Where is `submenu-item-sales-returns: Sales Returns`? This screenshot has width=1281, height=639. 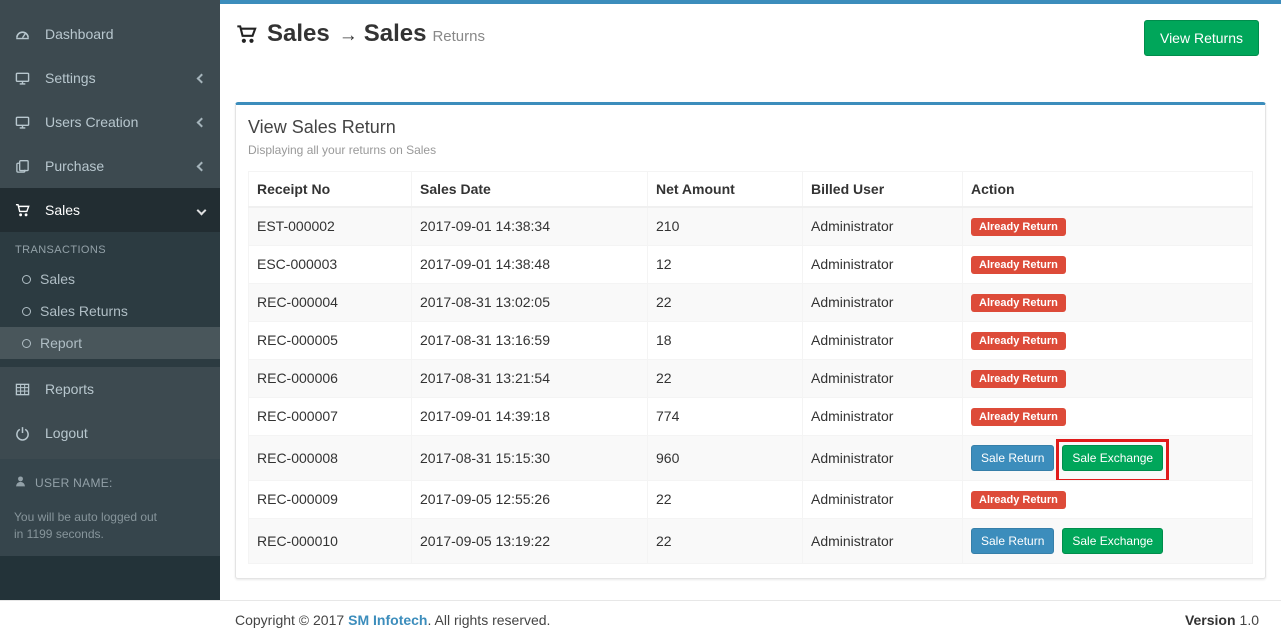 submenu-item-sales-returns: Sales Returns is located at coordinates (110, 311).